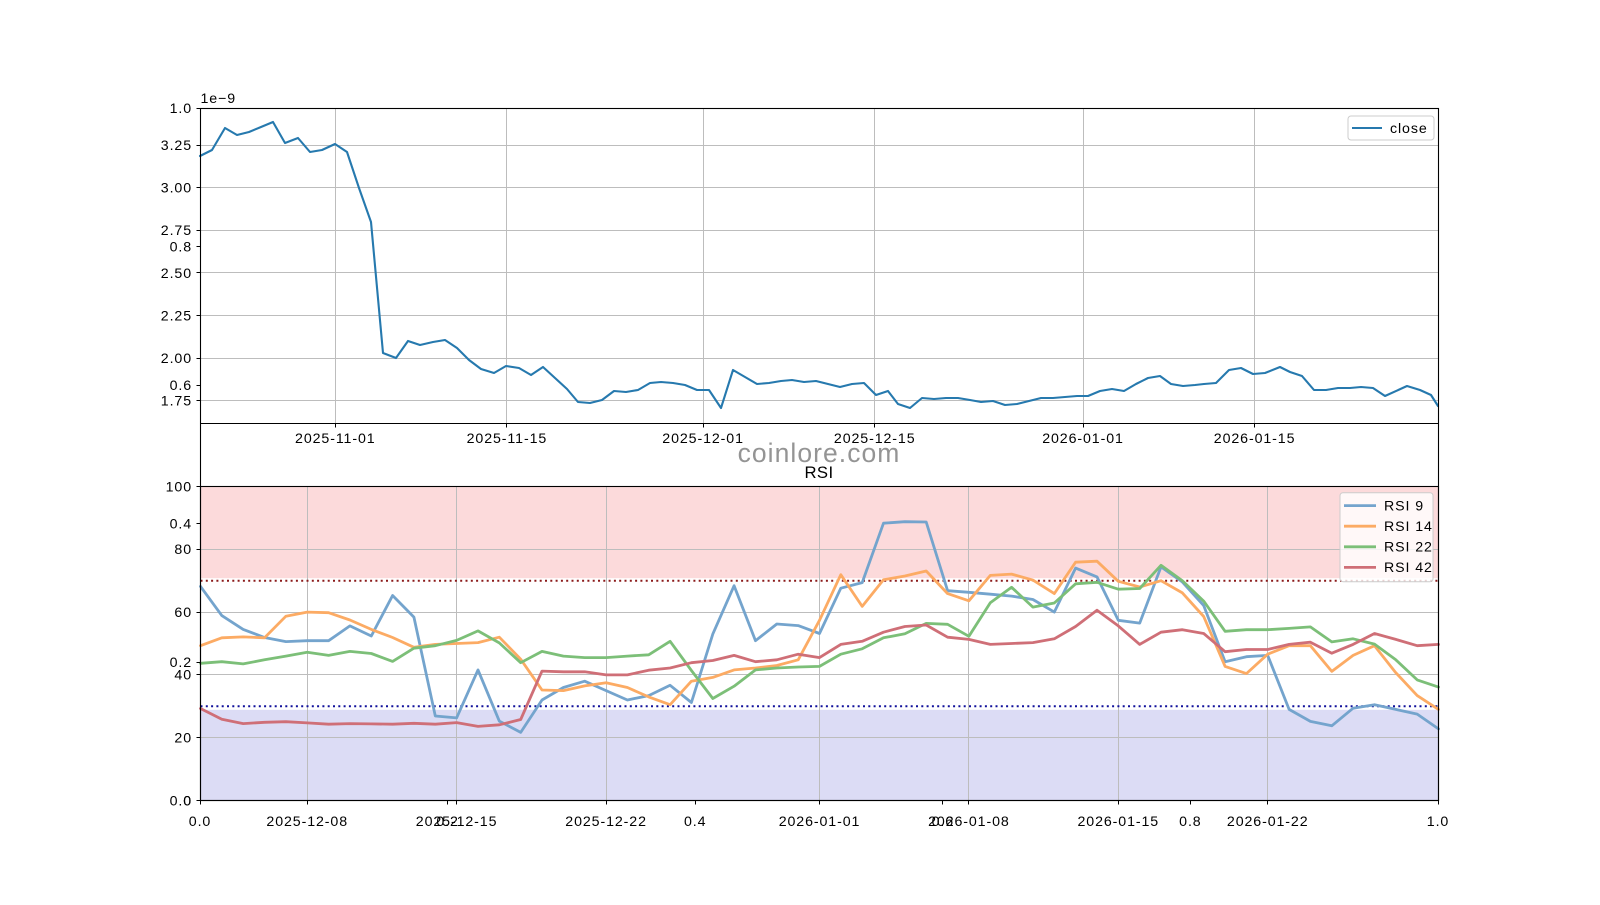  What do you see at coordinates (176, 359) in the screenshot?
I see `svg-text: 2.00` at bounding box center [176, 359].